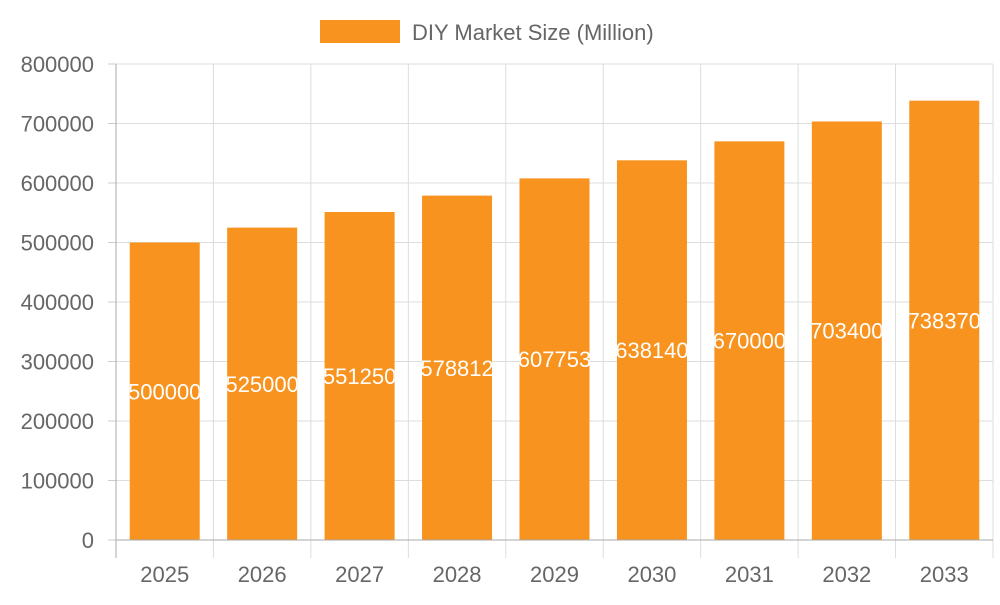 This screenshot has height=605, width=1000. I want to click on x-tick-label: 2032, so click(846, 574).